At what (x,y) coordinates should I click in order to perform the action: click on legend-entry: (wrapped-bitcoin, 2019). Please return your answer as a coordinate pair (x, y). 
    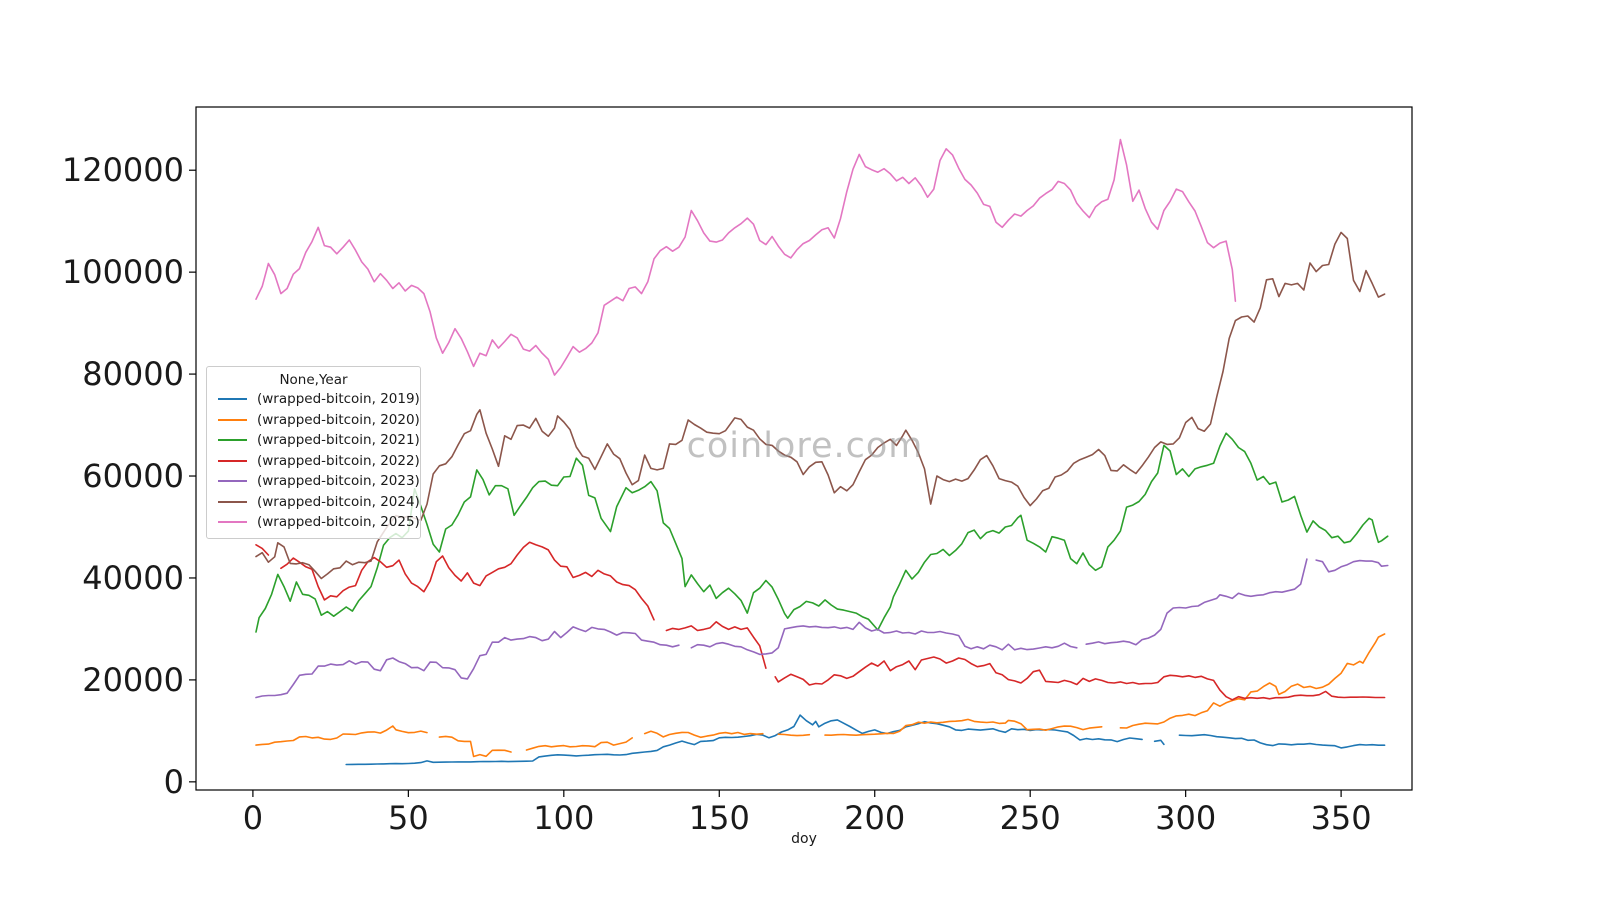
    Looking at the image, I should click on (318, 399).